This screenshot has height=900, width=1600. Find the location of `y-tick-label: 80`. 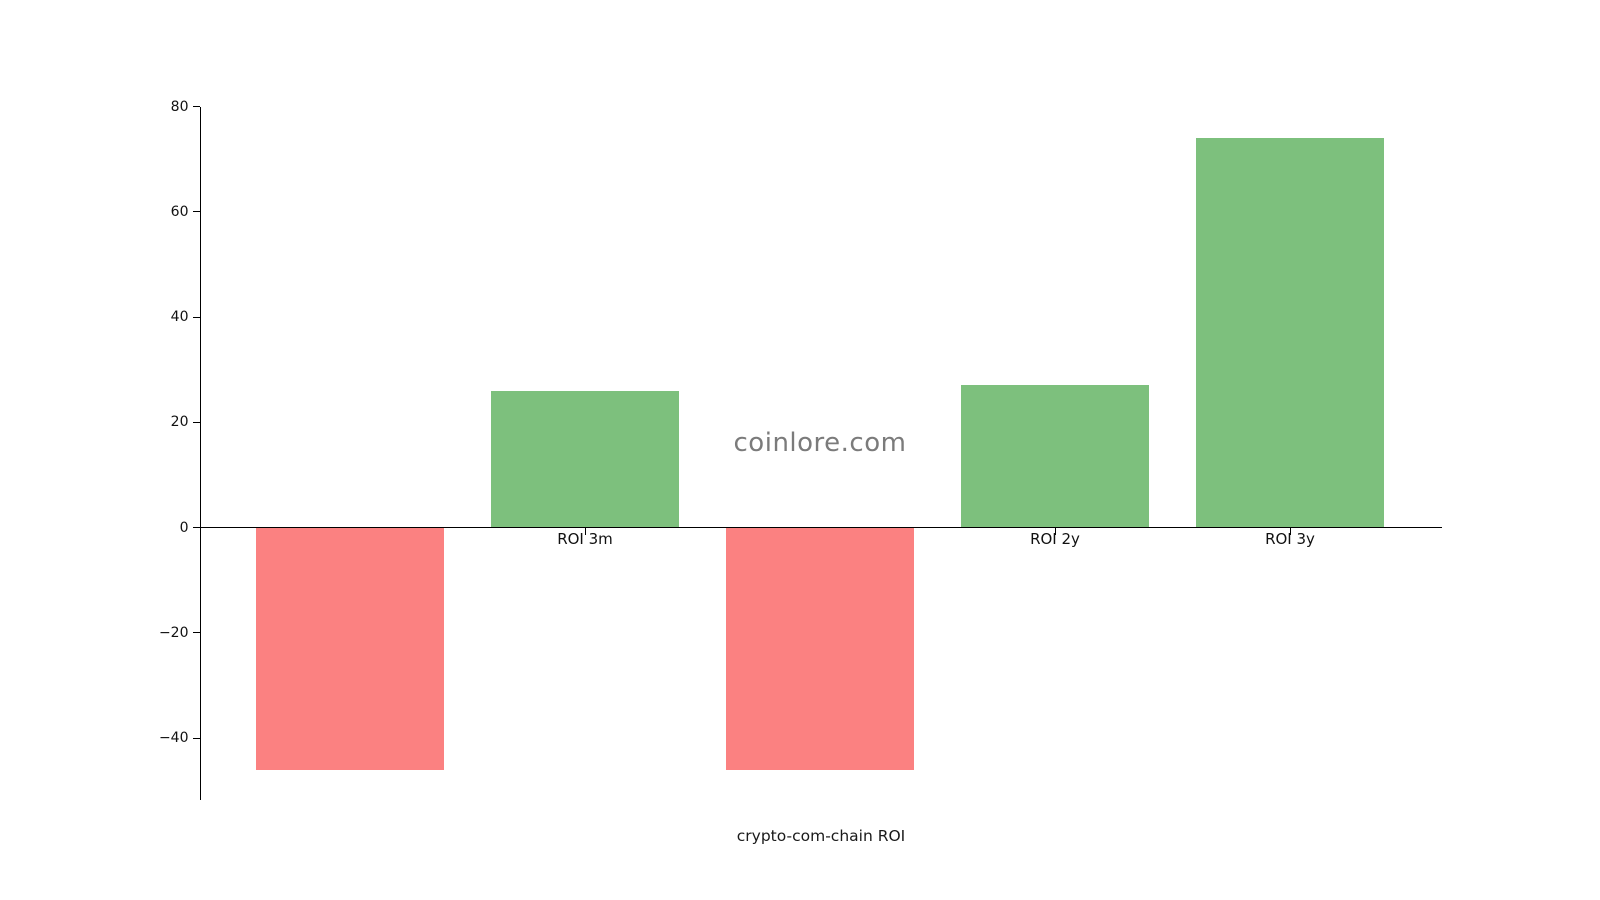

y-tick-label: 80 is located at coordinates (179, 106).